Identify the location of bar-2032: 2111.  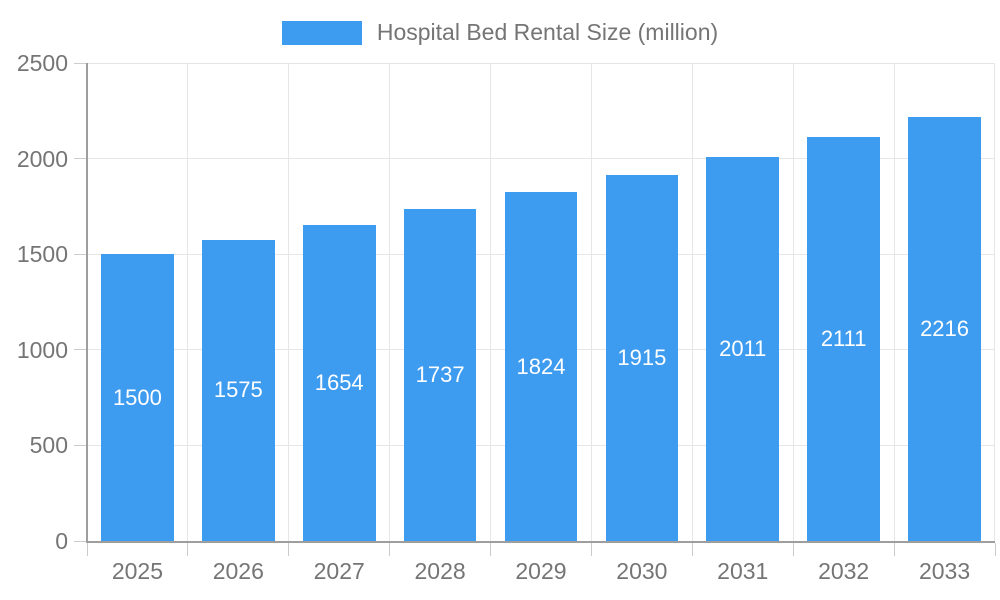
(843, 339).